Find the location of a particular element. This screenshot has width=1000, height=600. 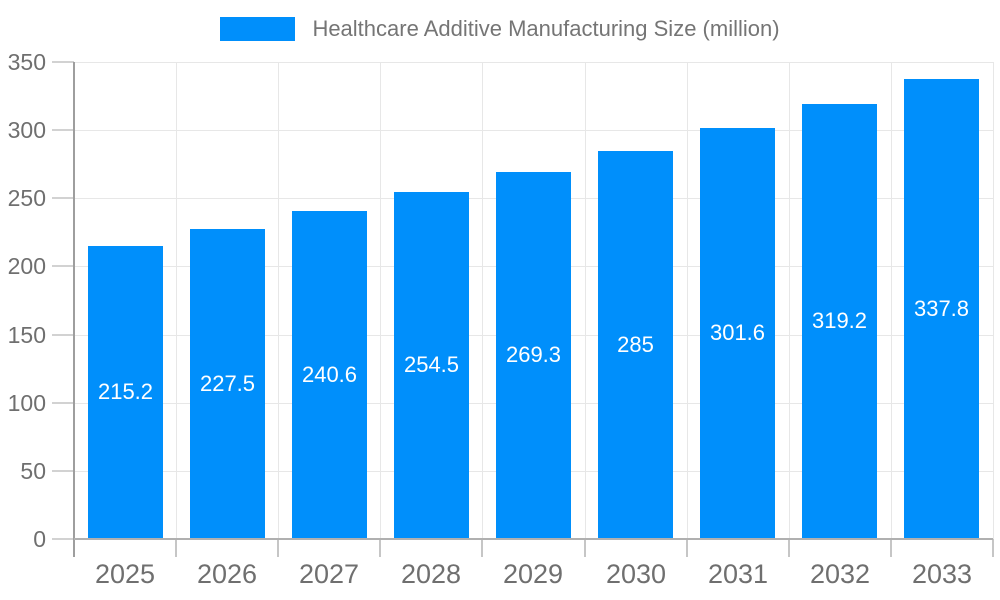

bar-2025 is located at coordinates (125, 392).